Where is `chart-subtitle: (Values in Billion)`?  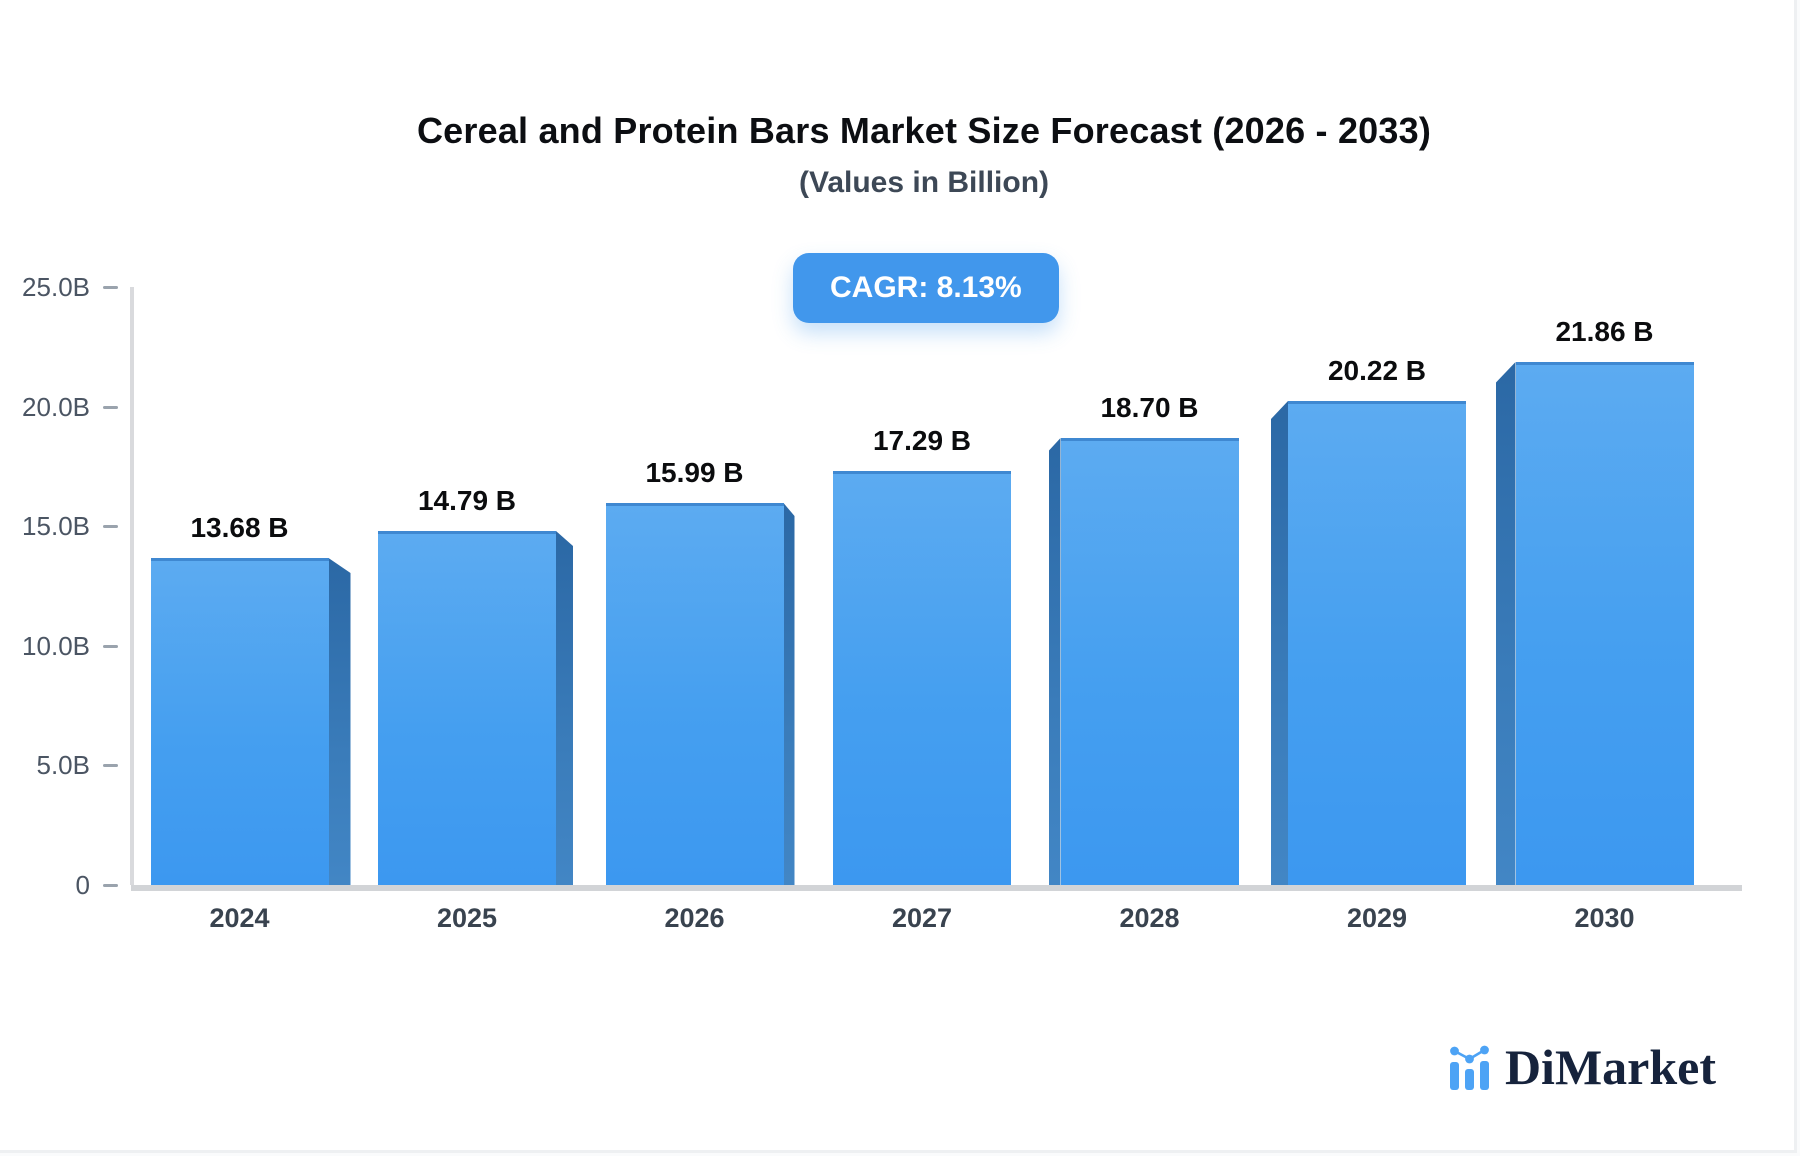
chart-subtitle: (Values in Billion) is located at coordinates (924, 182).